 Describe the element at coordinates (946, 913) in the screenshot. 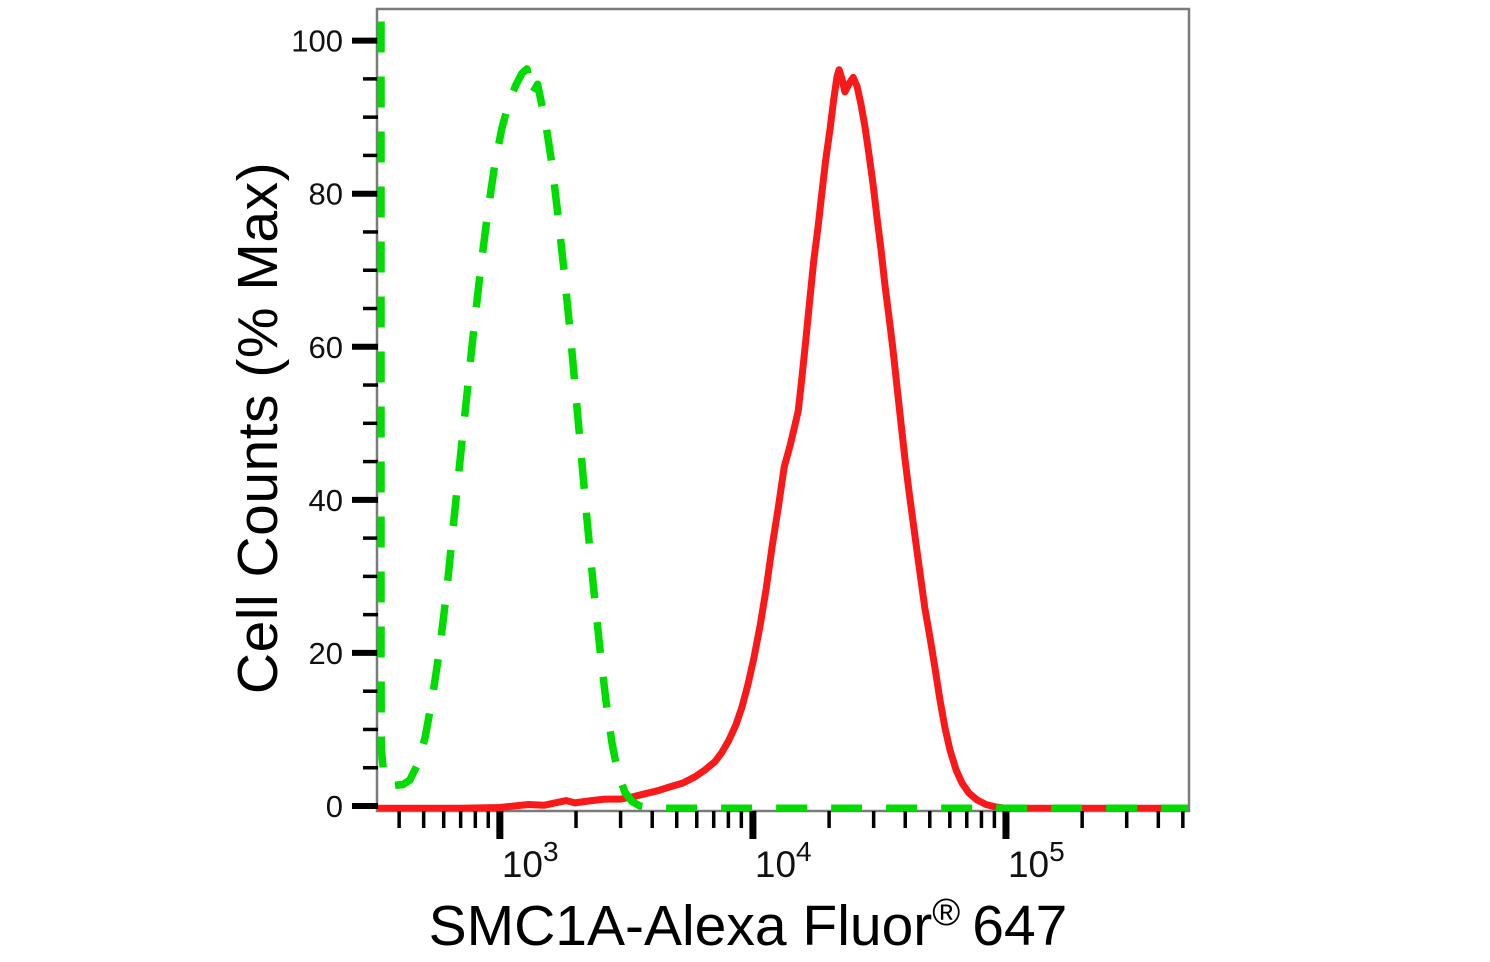

I see `registered-trademark-symbol: ®` at that location.